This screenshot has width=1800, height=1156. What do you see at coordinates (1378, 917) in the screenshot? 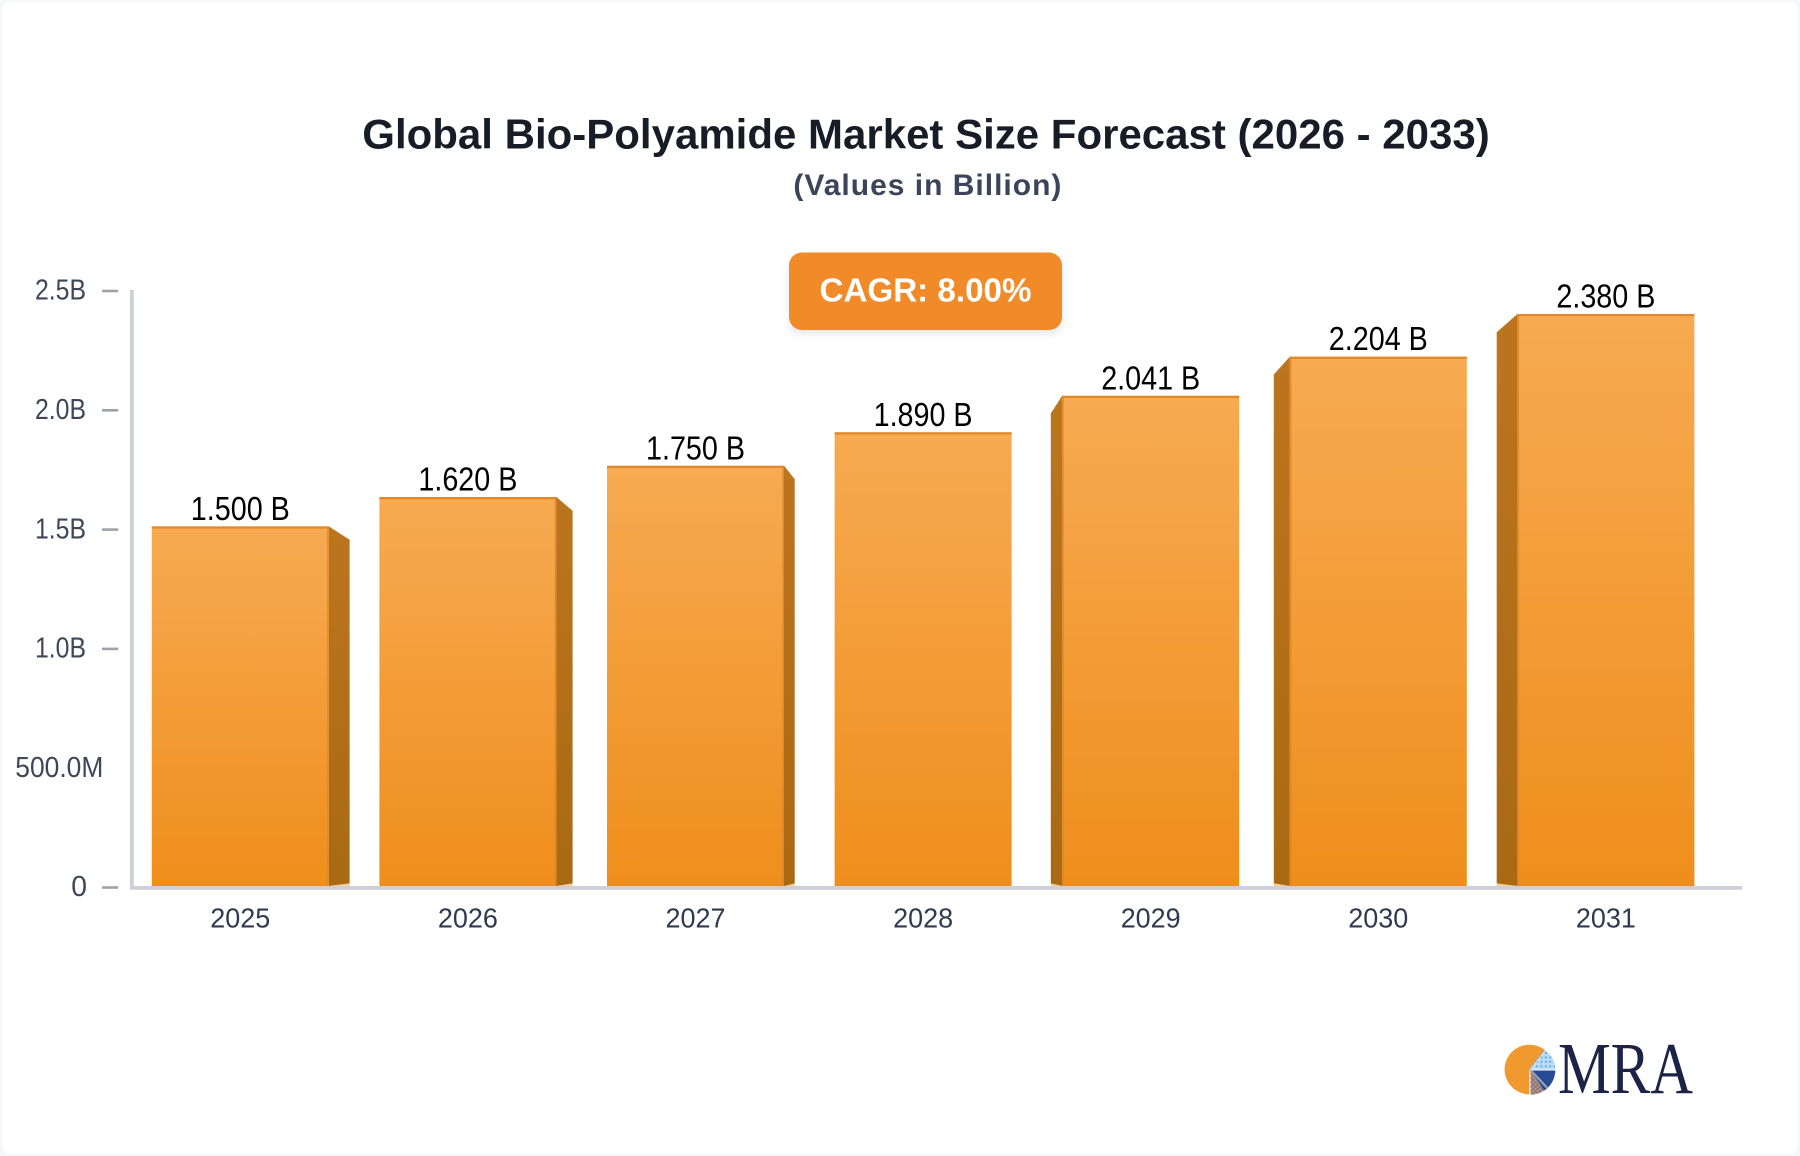
I see `svg-text: 2030` at bounding box center [1378, 917].